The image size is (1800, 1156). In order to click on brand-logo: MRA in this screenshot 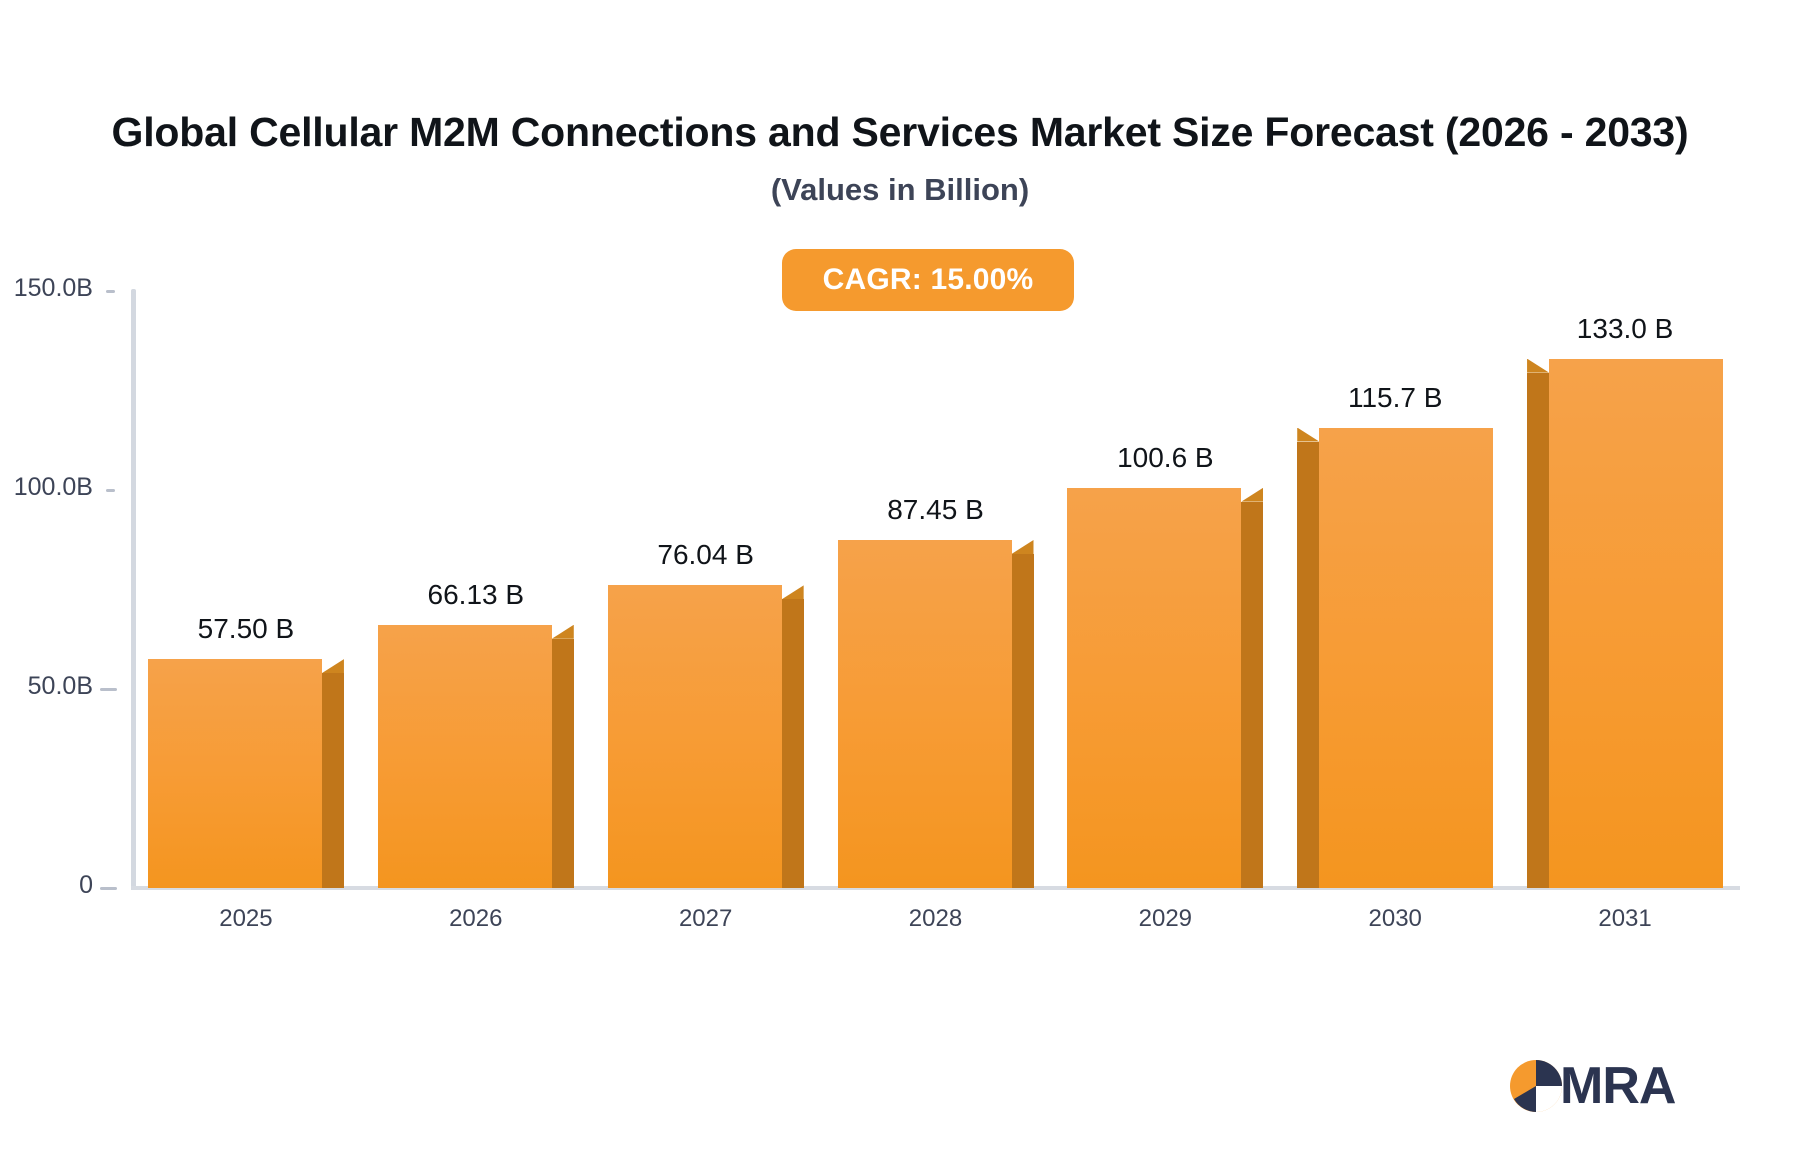, I will do `click(1608, 1086)`.